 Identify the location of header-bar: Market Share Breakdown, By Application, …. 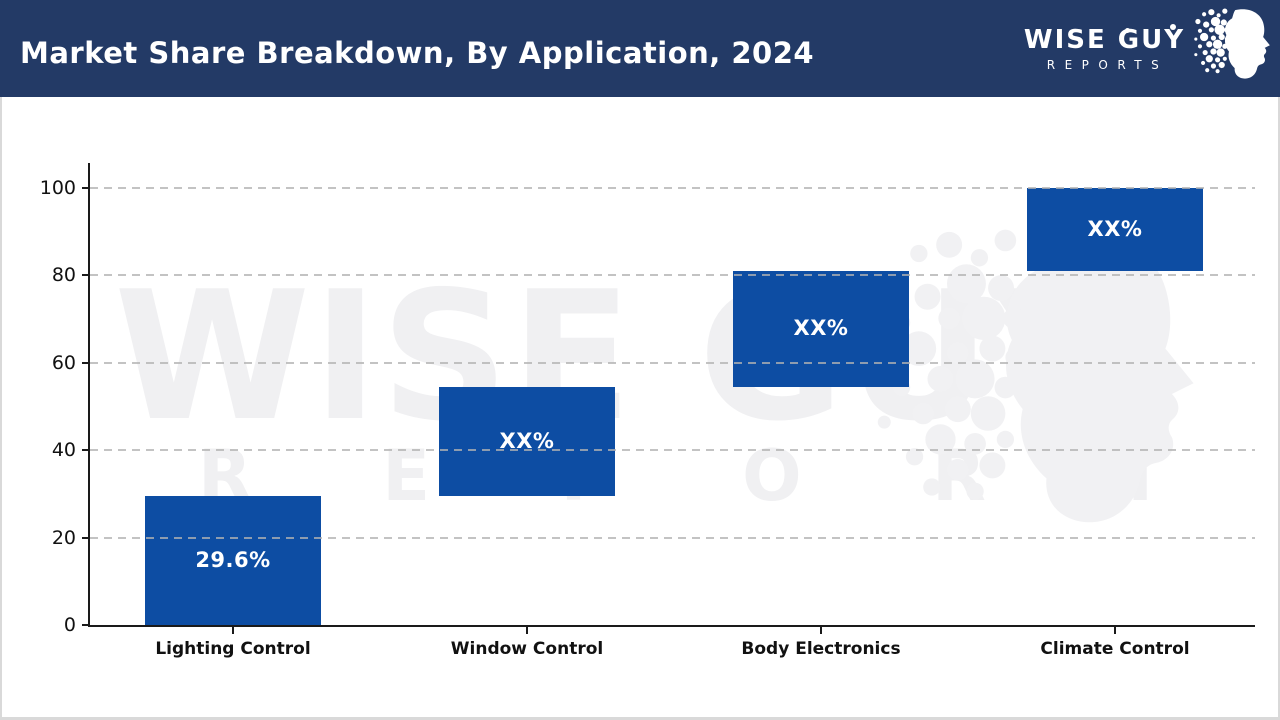
(640, 48).